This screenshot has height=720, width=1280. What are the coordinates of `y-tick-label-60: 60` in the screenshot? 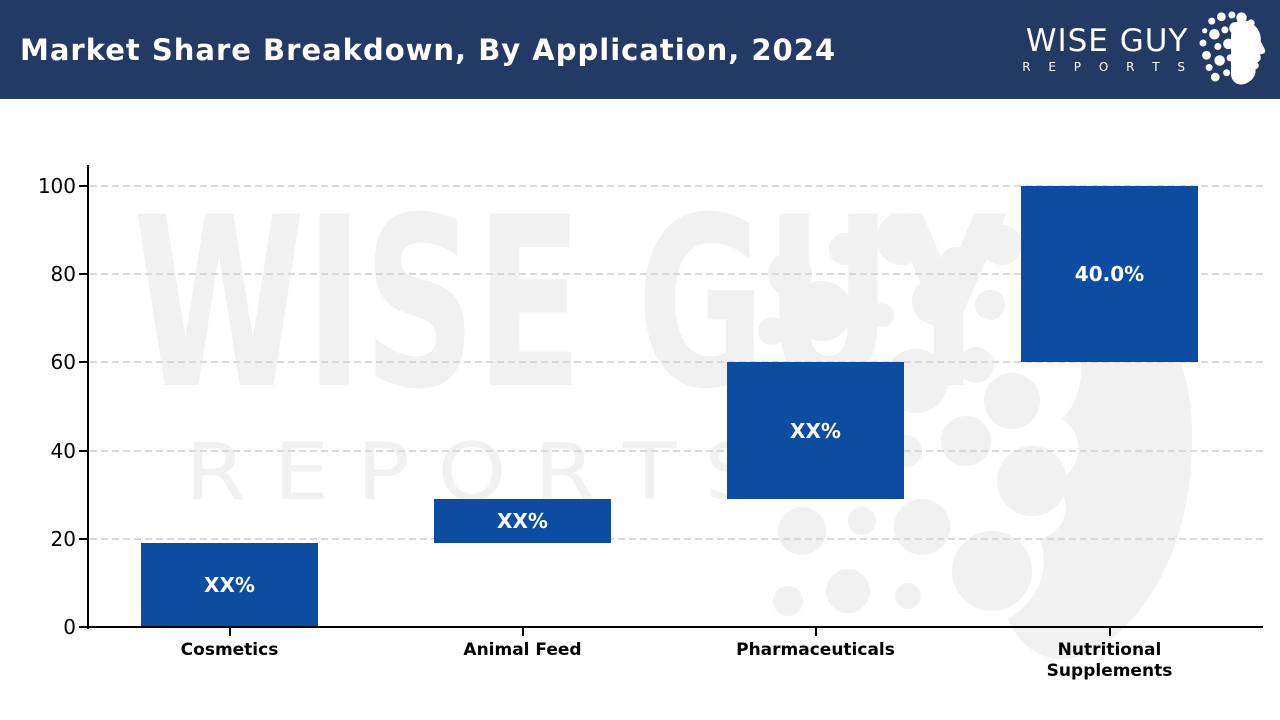 It's located at (63, 362).